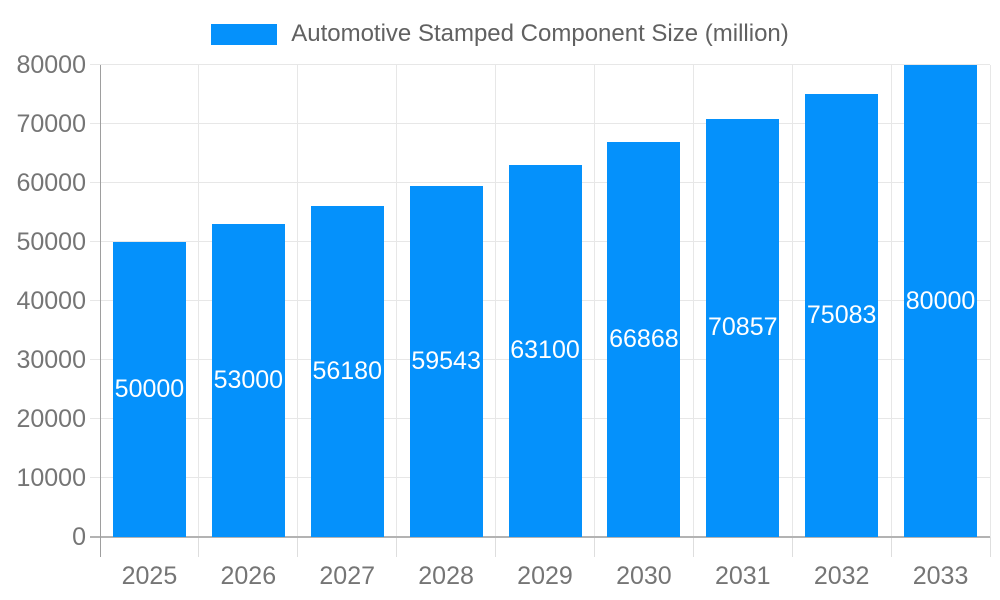 The image size is (1000, 600). What do you see at coordinates (742, 576) in the screenshot?
I see `x-tick-label: 2031` at bounding box center [742, 576].